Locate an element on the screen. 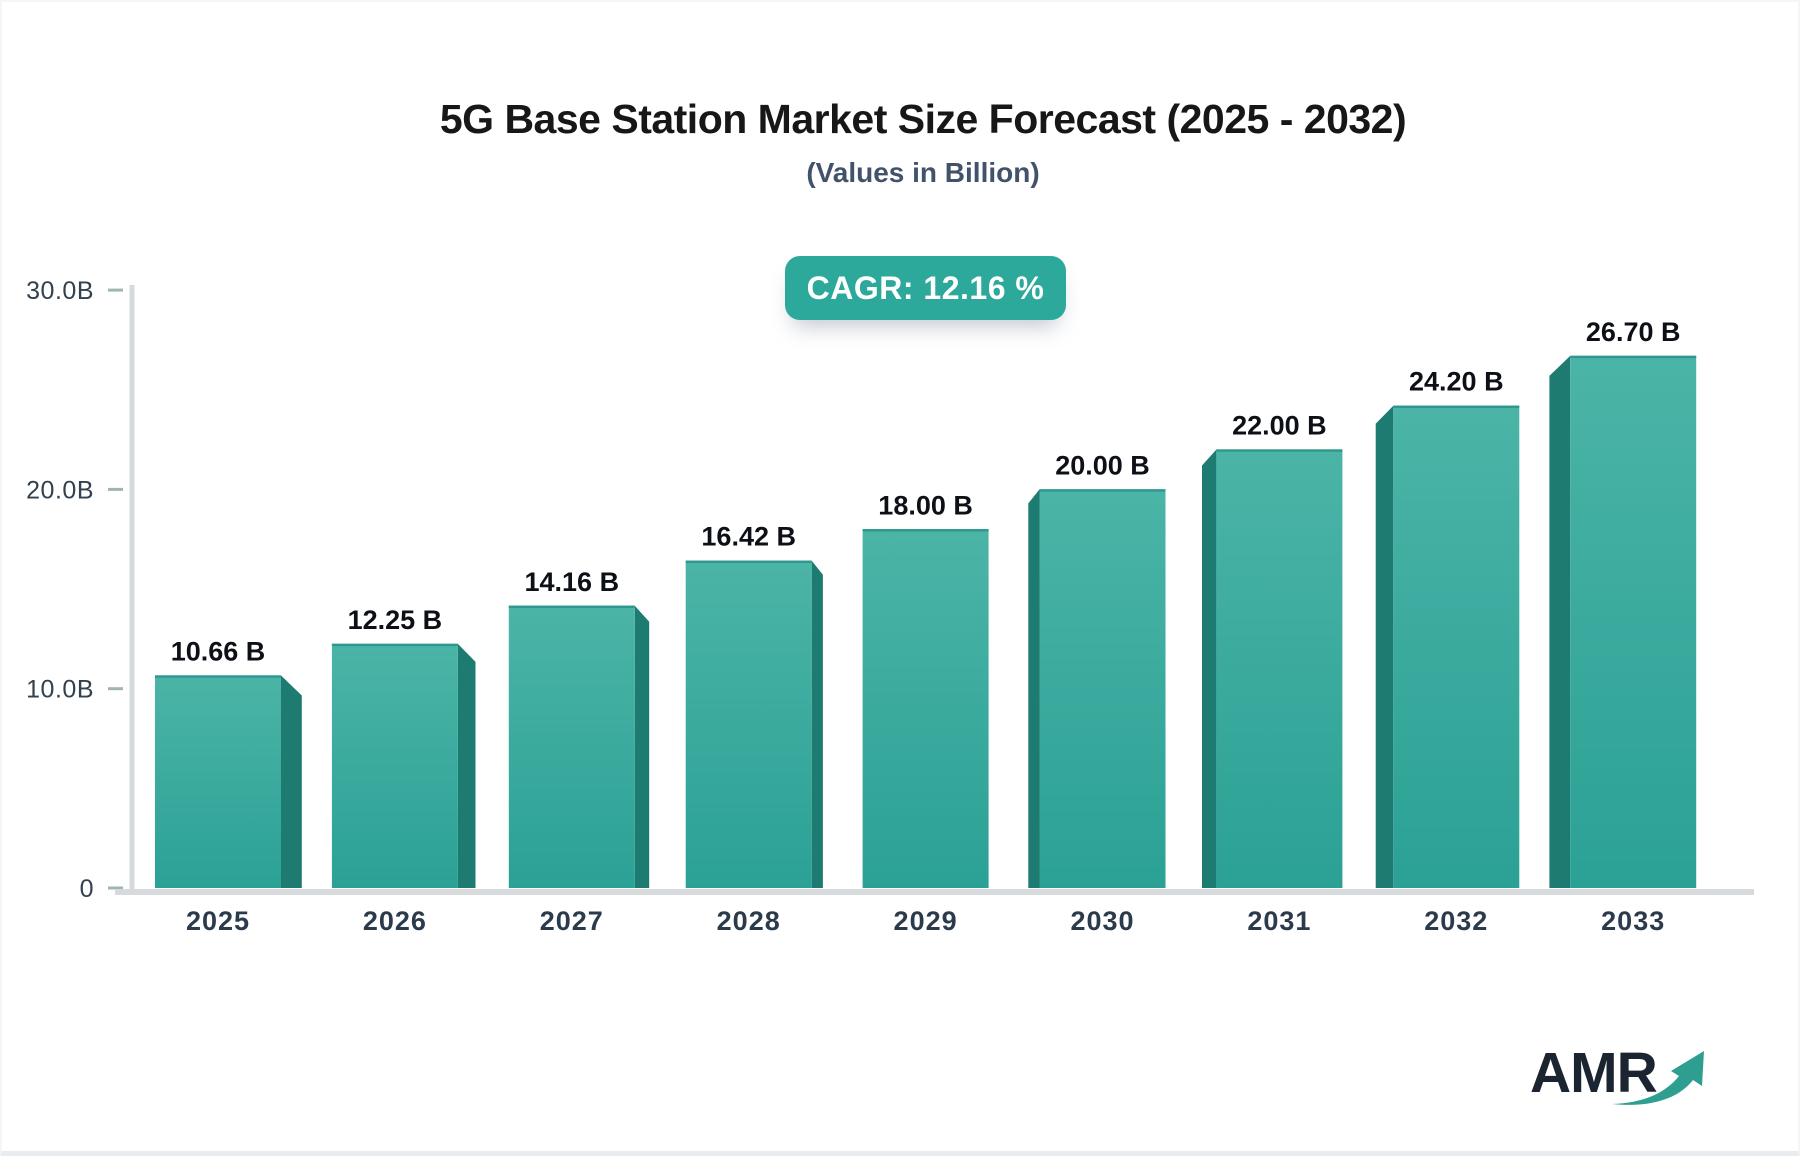 The width and height of the screenshot is (1800, 1156). bar-value-label: 16.42 B is located at coordinates (748, 537).